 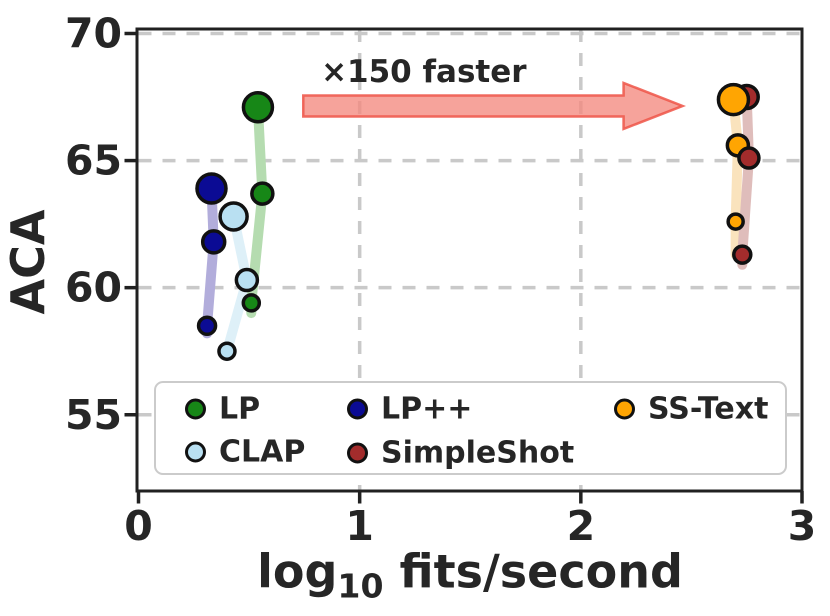 I want to click on legend-item-simpleshot: SimpleShot, so click(x=460, y=453).